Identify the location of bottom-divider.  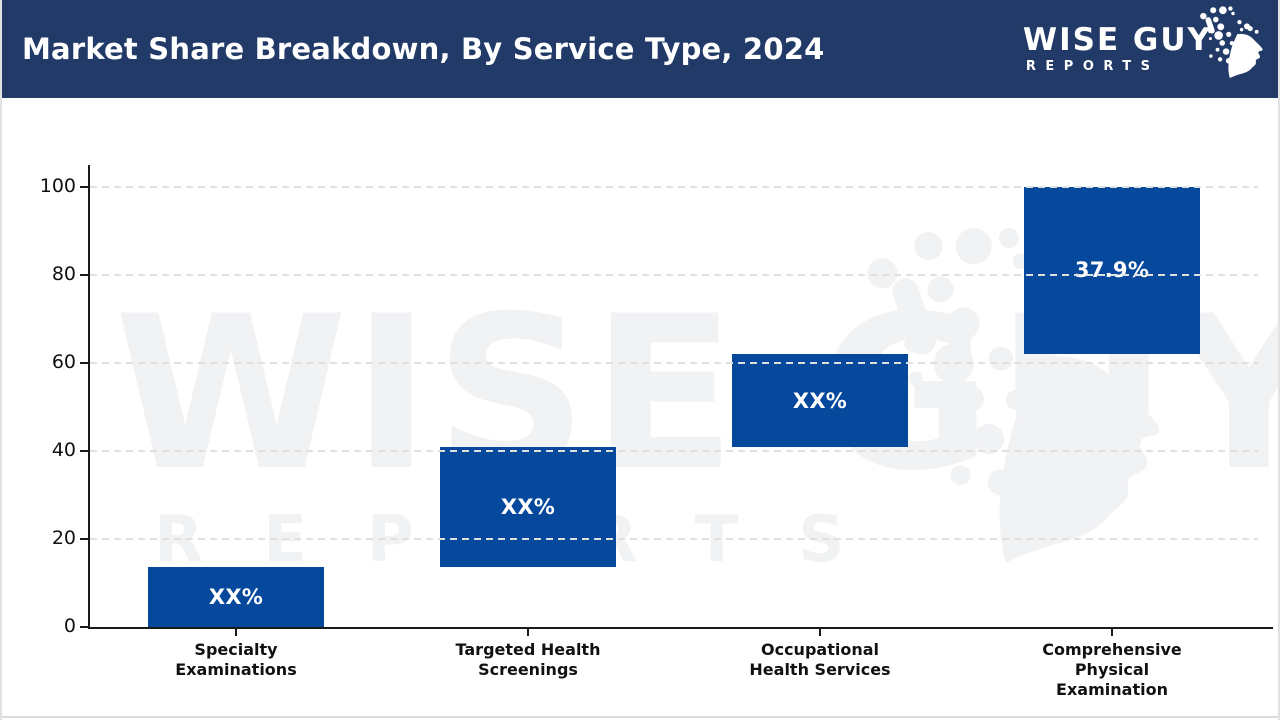
(640, 717).